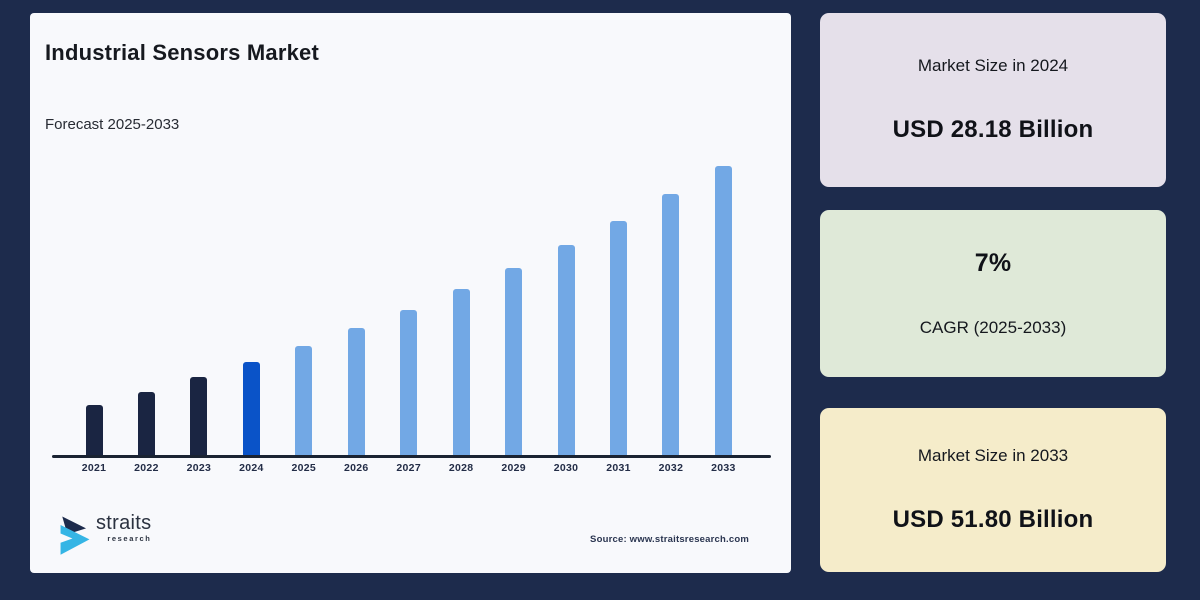 The height and width of the screenshot is (600, 1200). I want to click on source-text: Source: www.straitsresearch.com, so click(669, 539).